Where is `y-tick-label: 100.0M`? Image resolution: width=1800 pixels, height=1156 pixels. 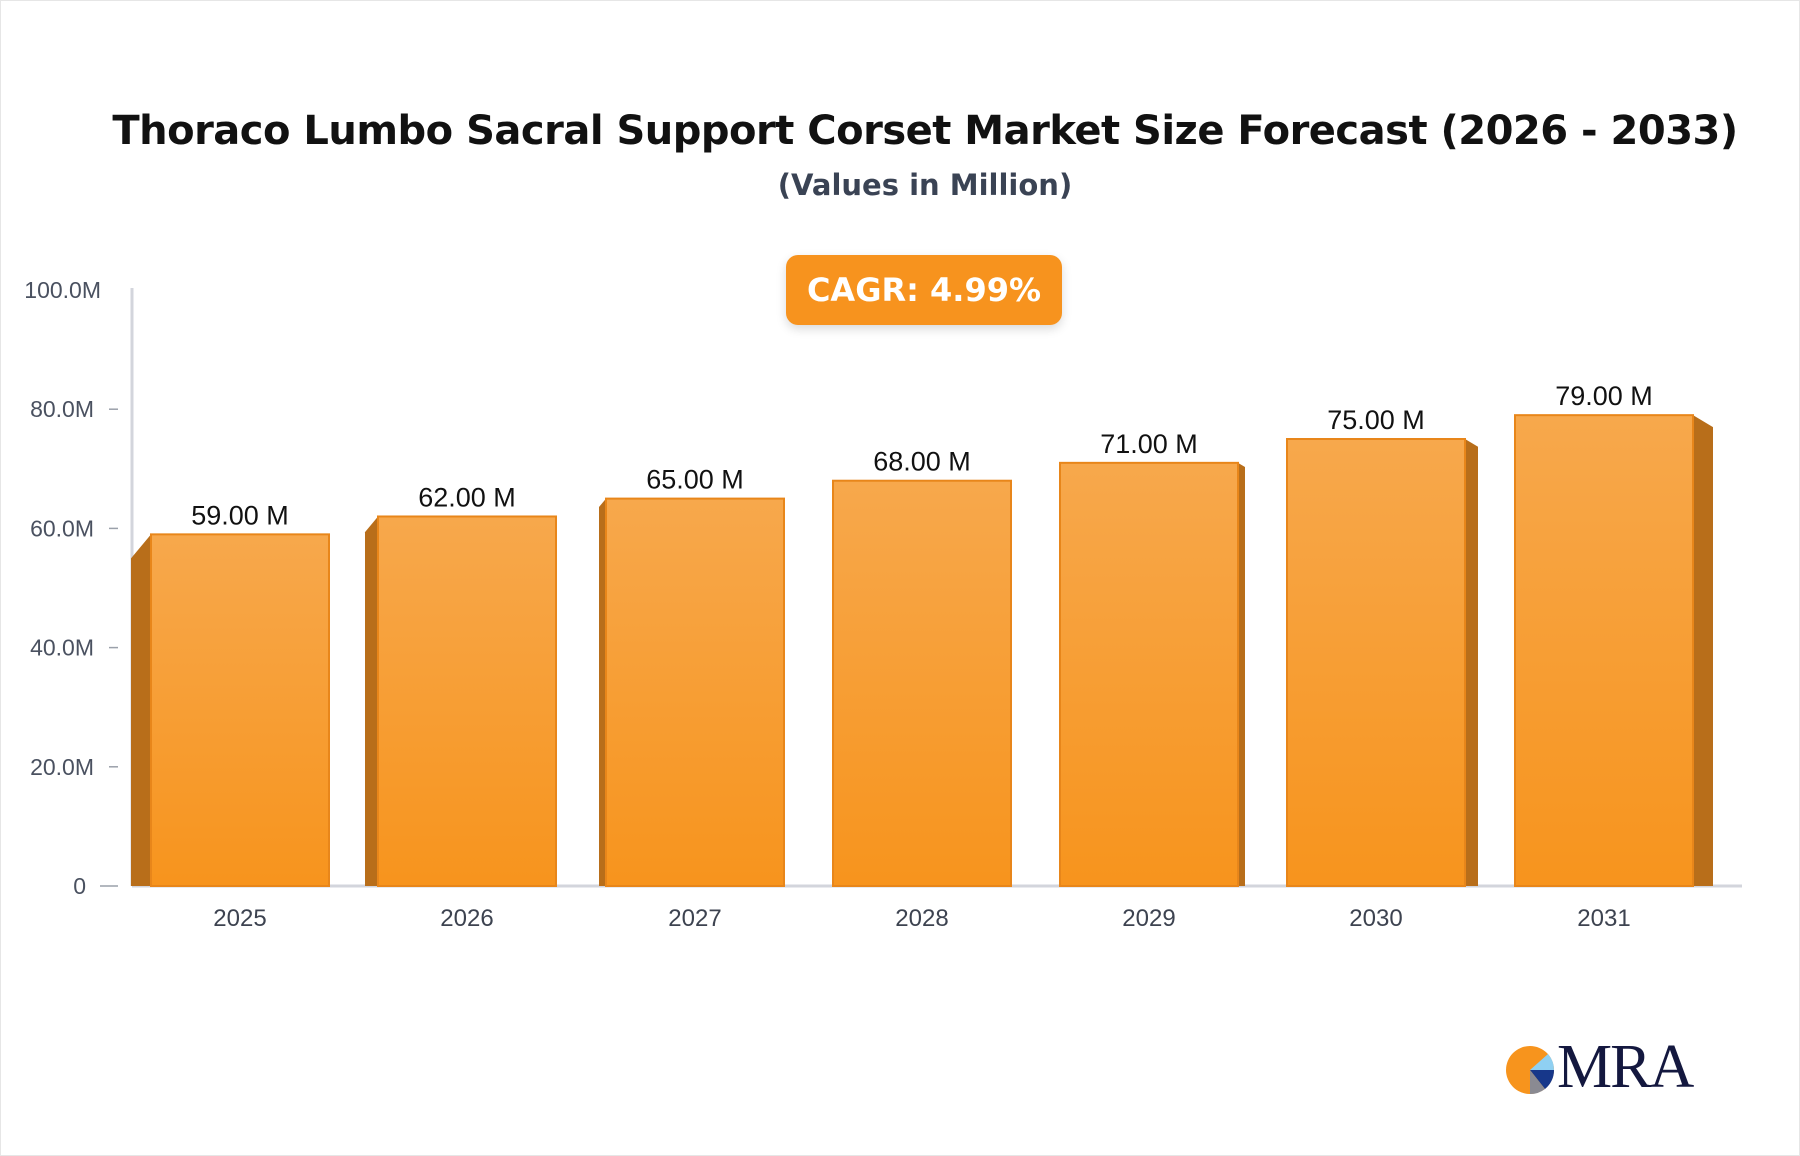 y-tick-label: 100.0M is located at coordinates (62, 290).